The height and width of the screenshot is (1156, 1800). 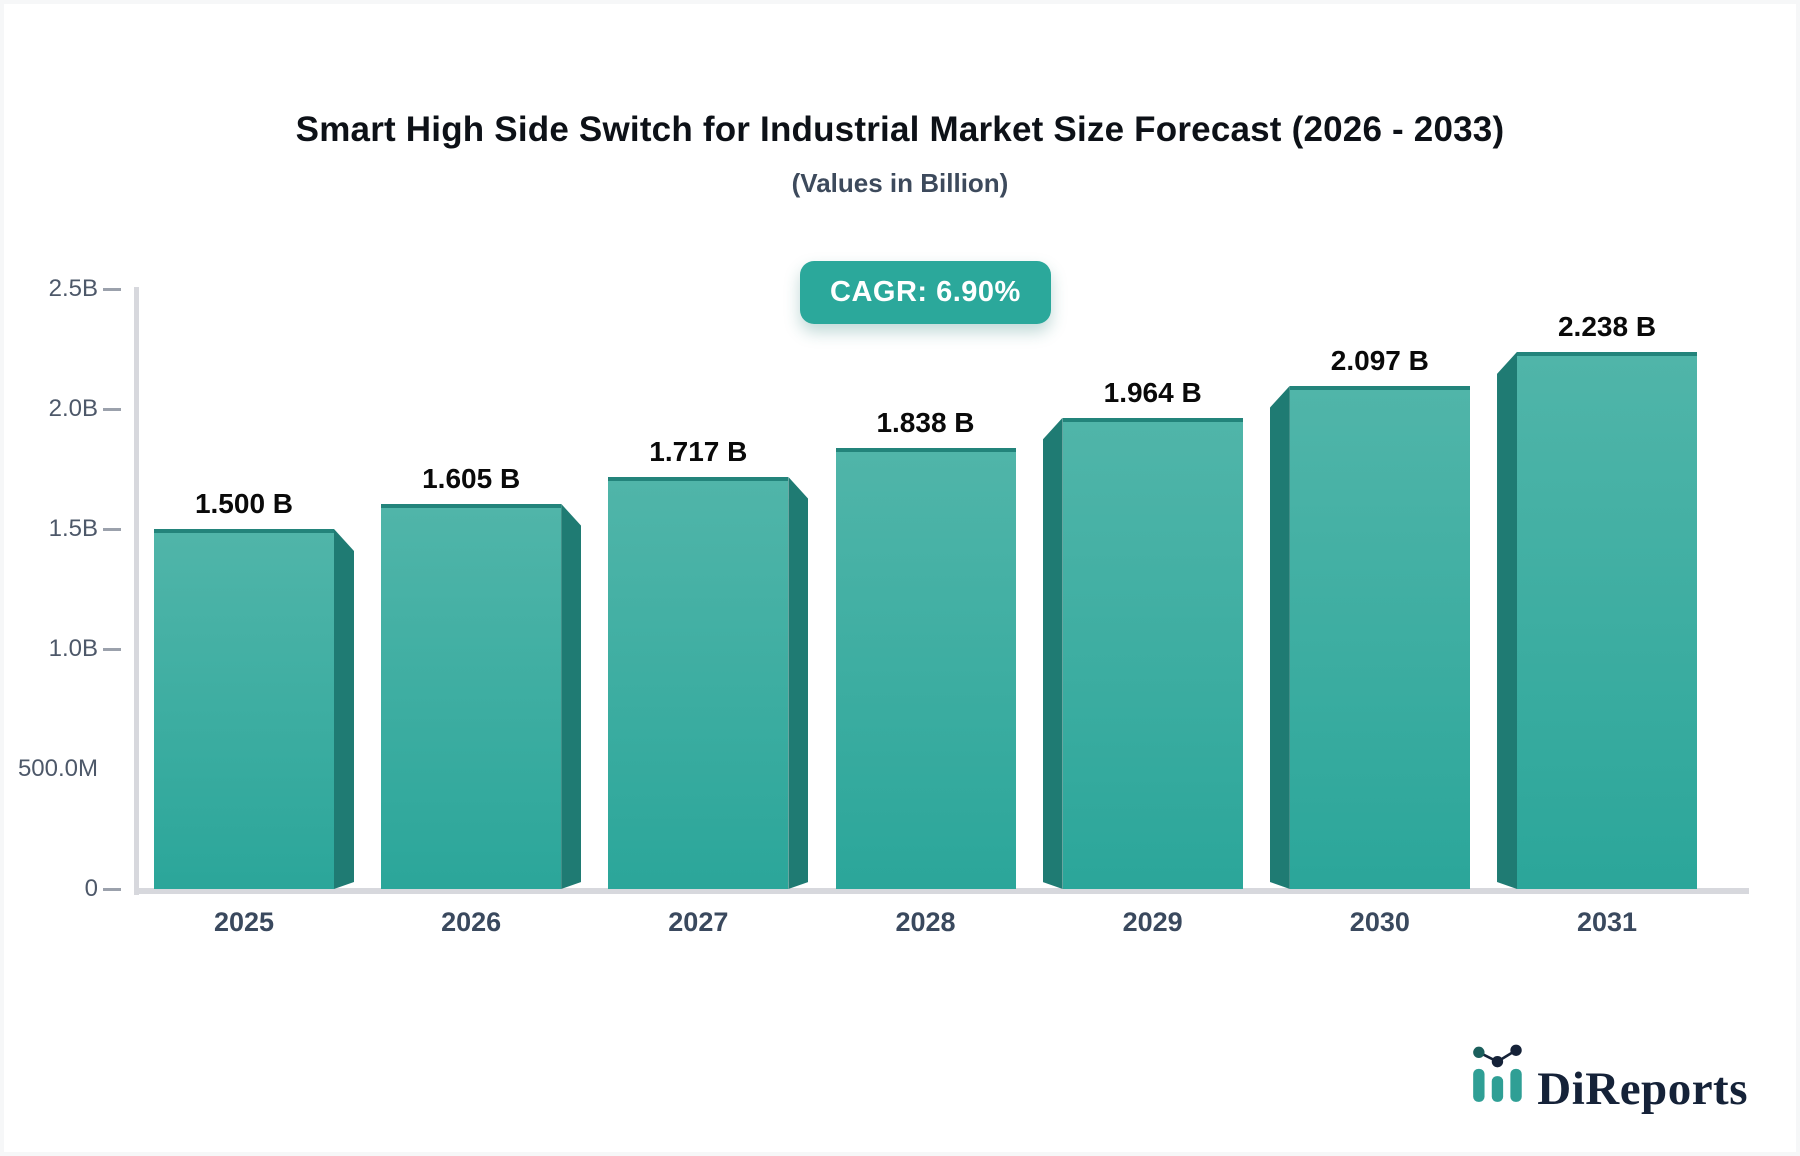 I want to click on cagr-badge-label: CAGR: 6.90%, so click(x=925, y=292).